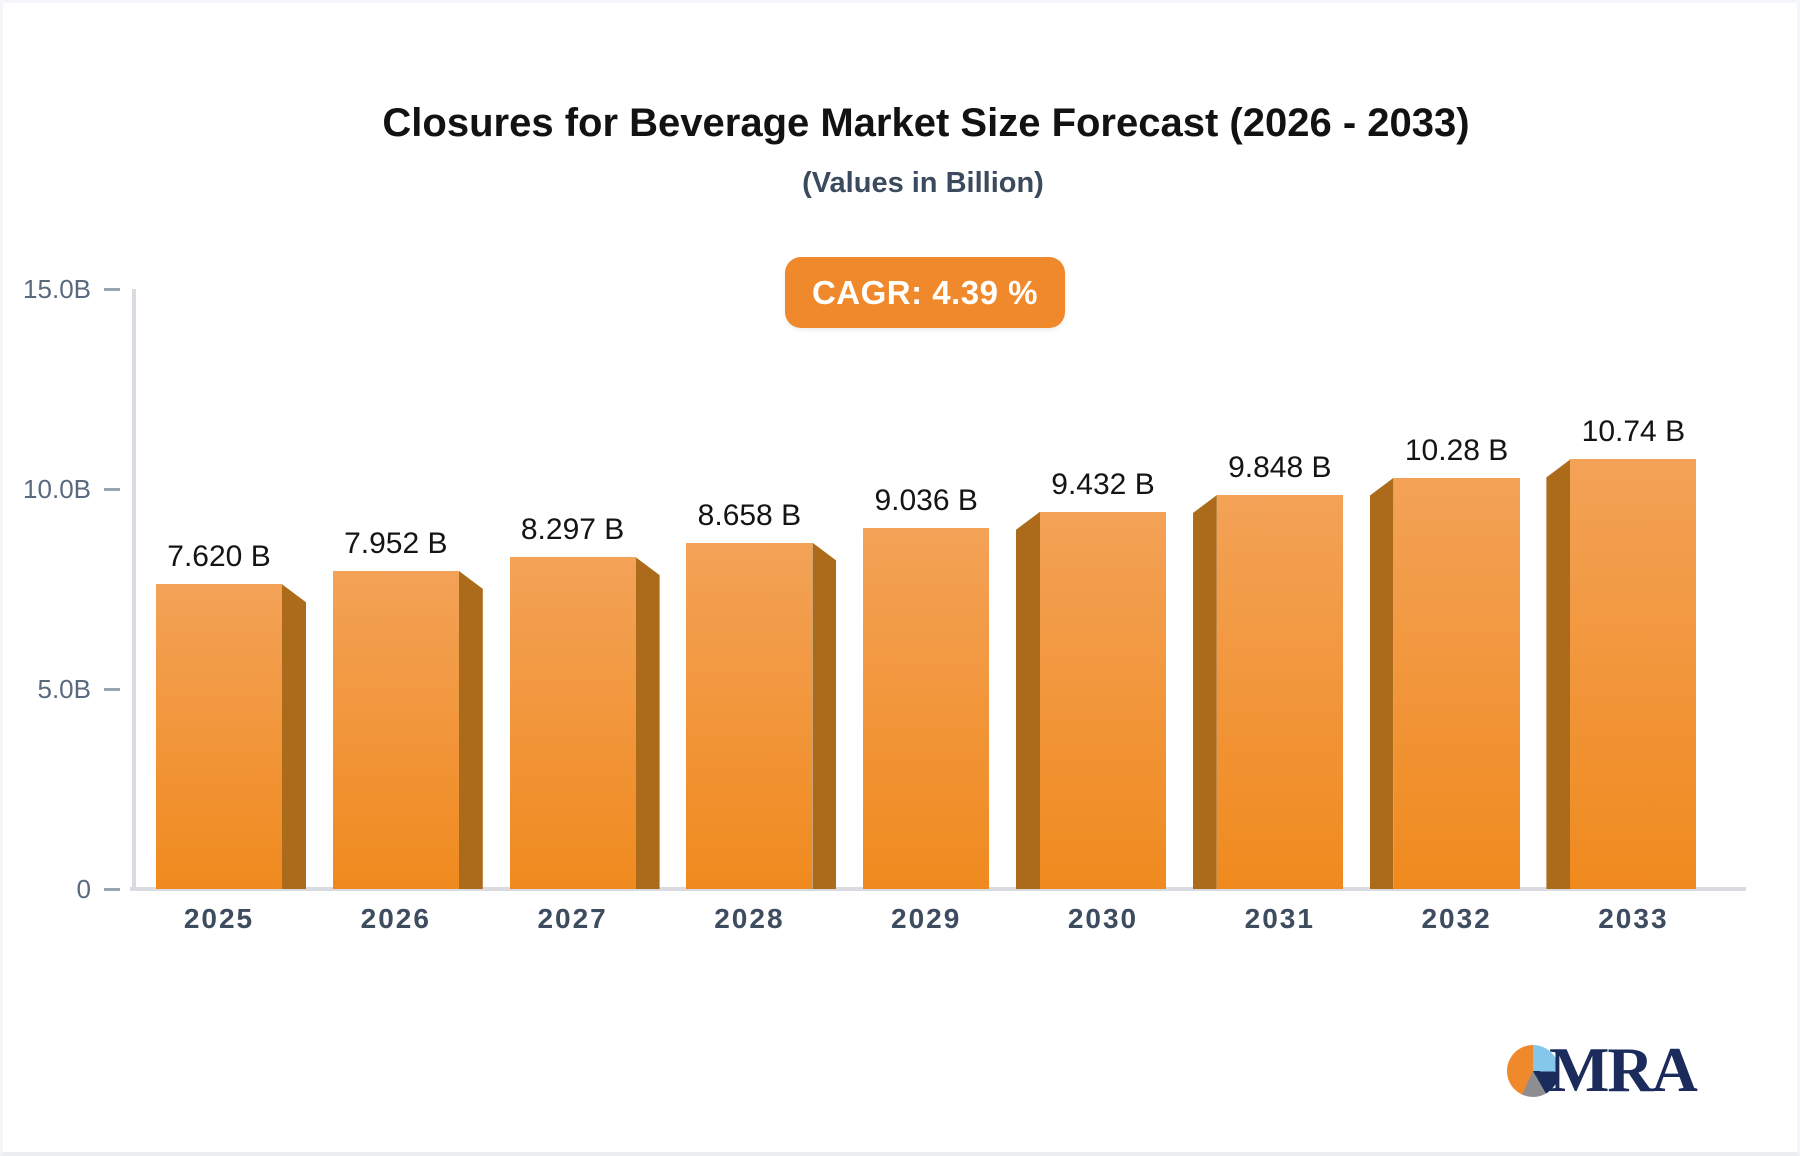 The width and height of the screenshot is (1800, 1156). I want to click on bar-value-label: 9.432 B, so click(1103, 484).